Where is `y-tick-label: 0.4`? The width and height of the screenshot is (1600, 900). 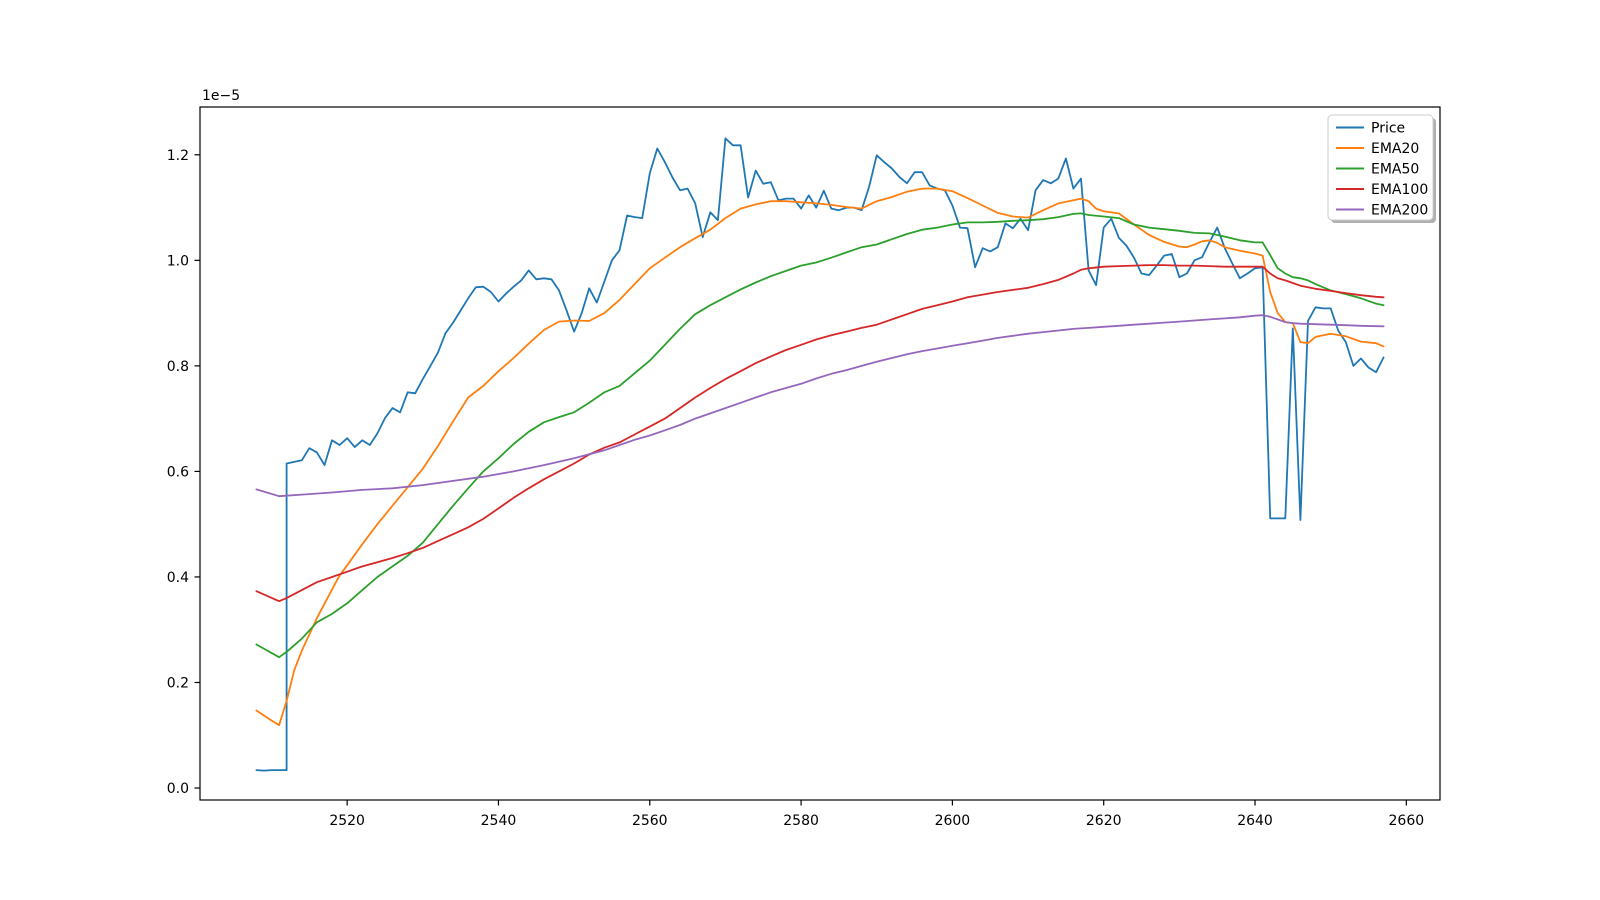 y-tick-label: 0.4 is located at coordinates (178, 578).